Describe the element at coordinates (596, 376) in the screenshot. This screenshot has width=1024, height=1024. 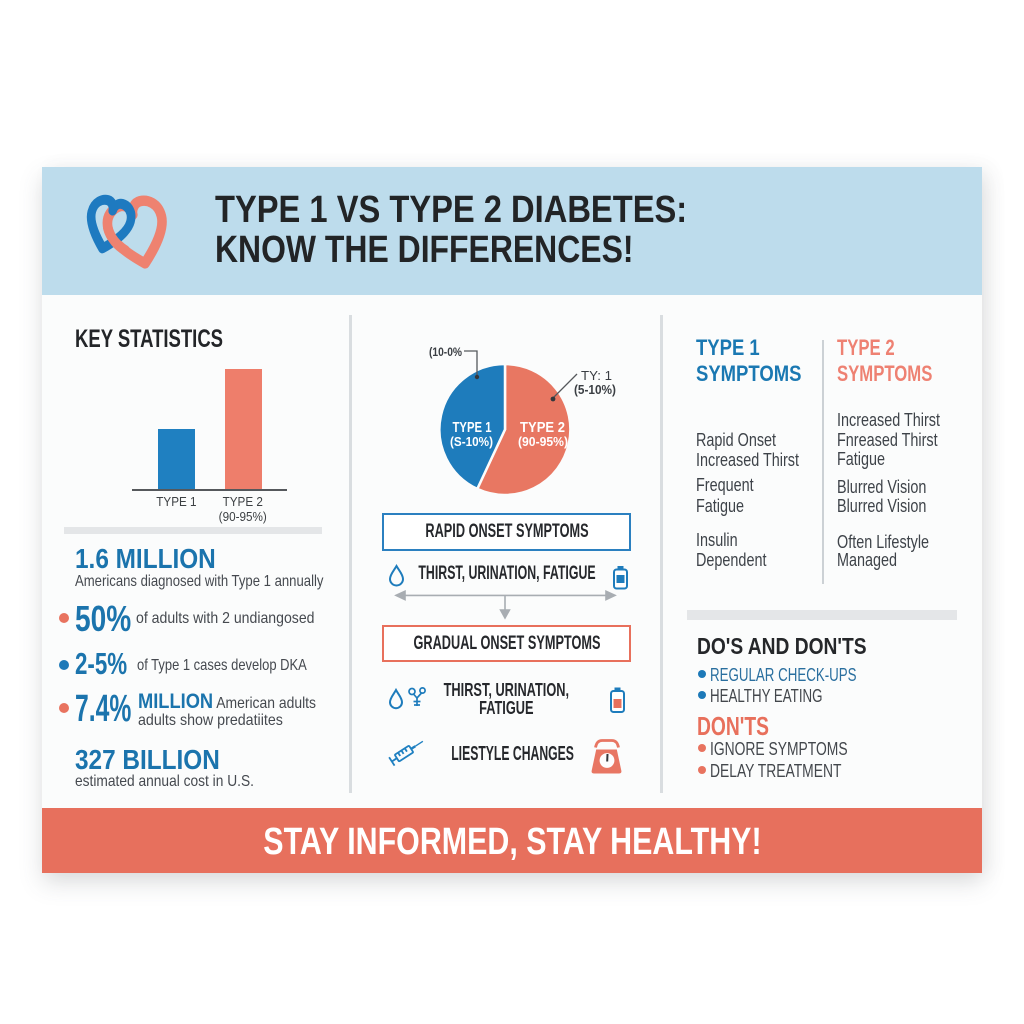
I see `svg-text: TY: 1` at that location.